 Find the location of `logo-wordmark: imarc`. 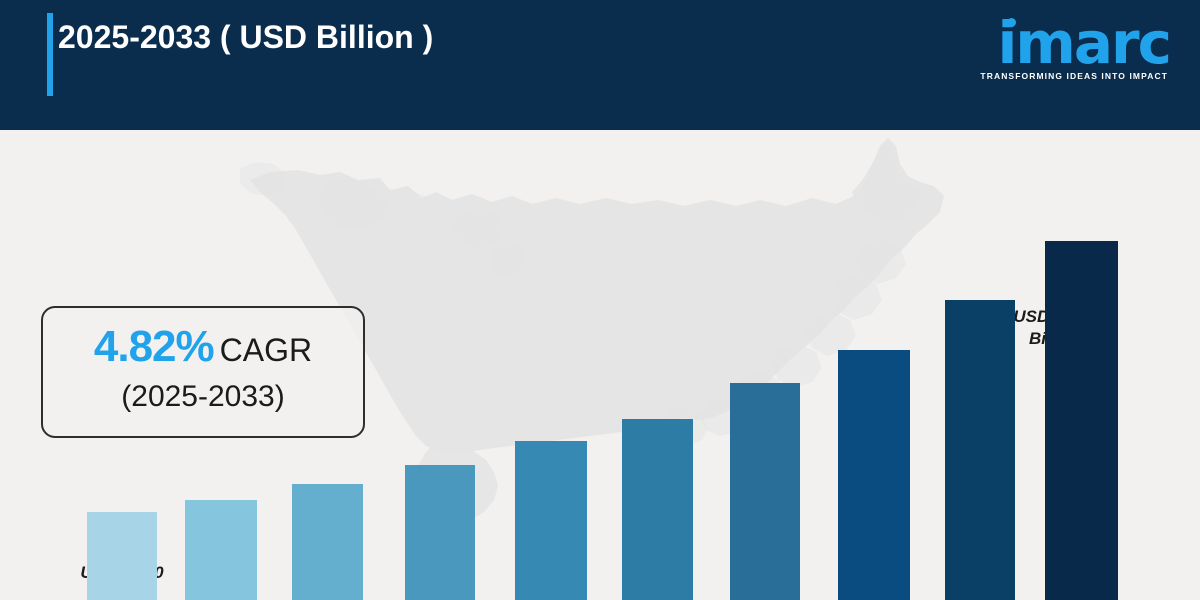

logo-wordmark: imarc is located at coordinates (1084, 43).